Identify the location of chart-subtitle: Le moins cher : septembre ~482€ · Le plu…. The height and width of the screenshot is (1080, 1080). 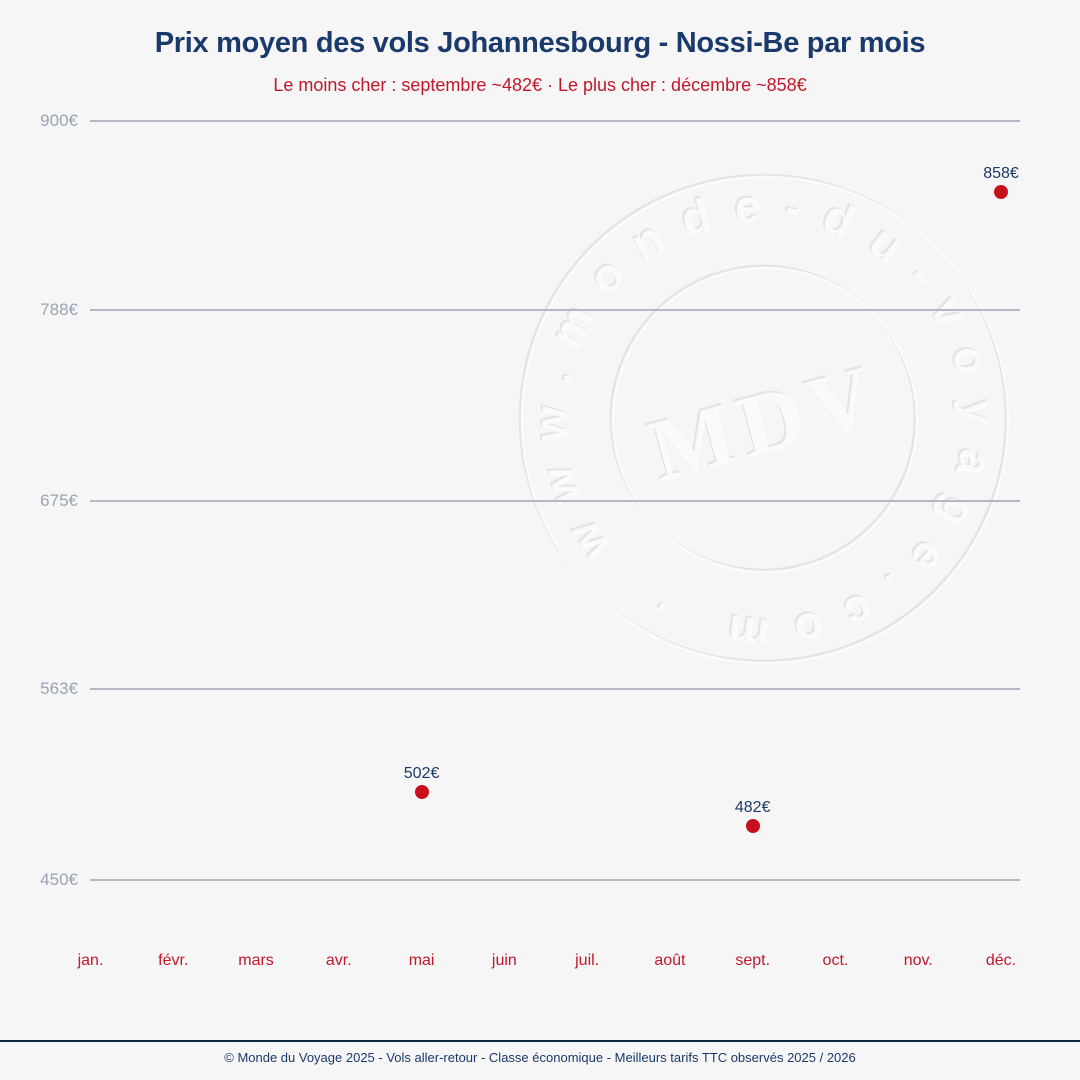
(540, 85).